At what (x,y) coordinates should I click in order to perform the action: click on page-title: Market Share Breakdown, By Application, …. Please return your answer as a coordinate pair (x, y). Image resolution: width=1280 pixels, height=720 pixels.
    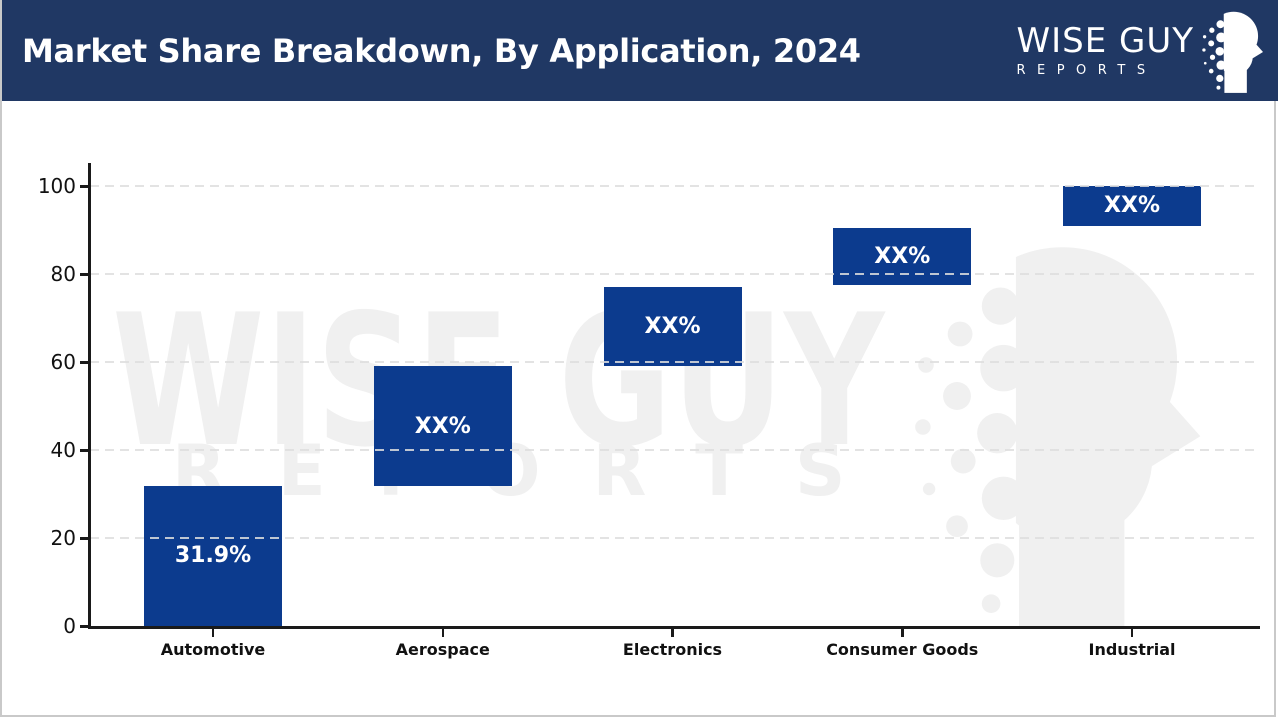
    Looking at the image, I should click on (441, 50).